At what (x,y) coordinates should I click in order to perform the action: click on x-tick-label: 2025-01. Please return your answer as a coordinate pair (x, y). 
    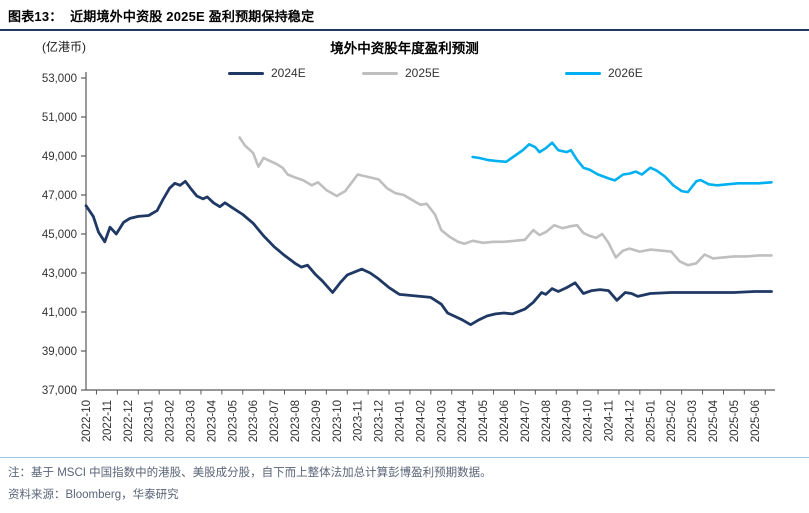
    Looking at the image, I should click on (651, 421).